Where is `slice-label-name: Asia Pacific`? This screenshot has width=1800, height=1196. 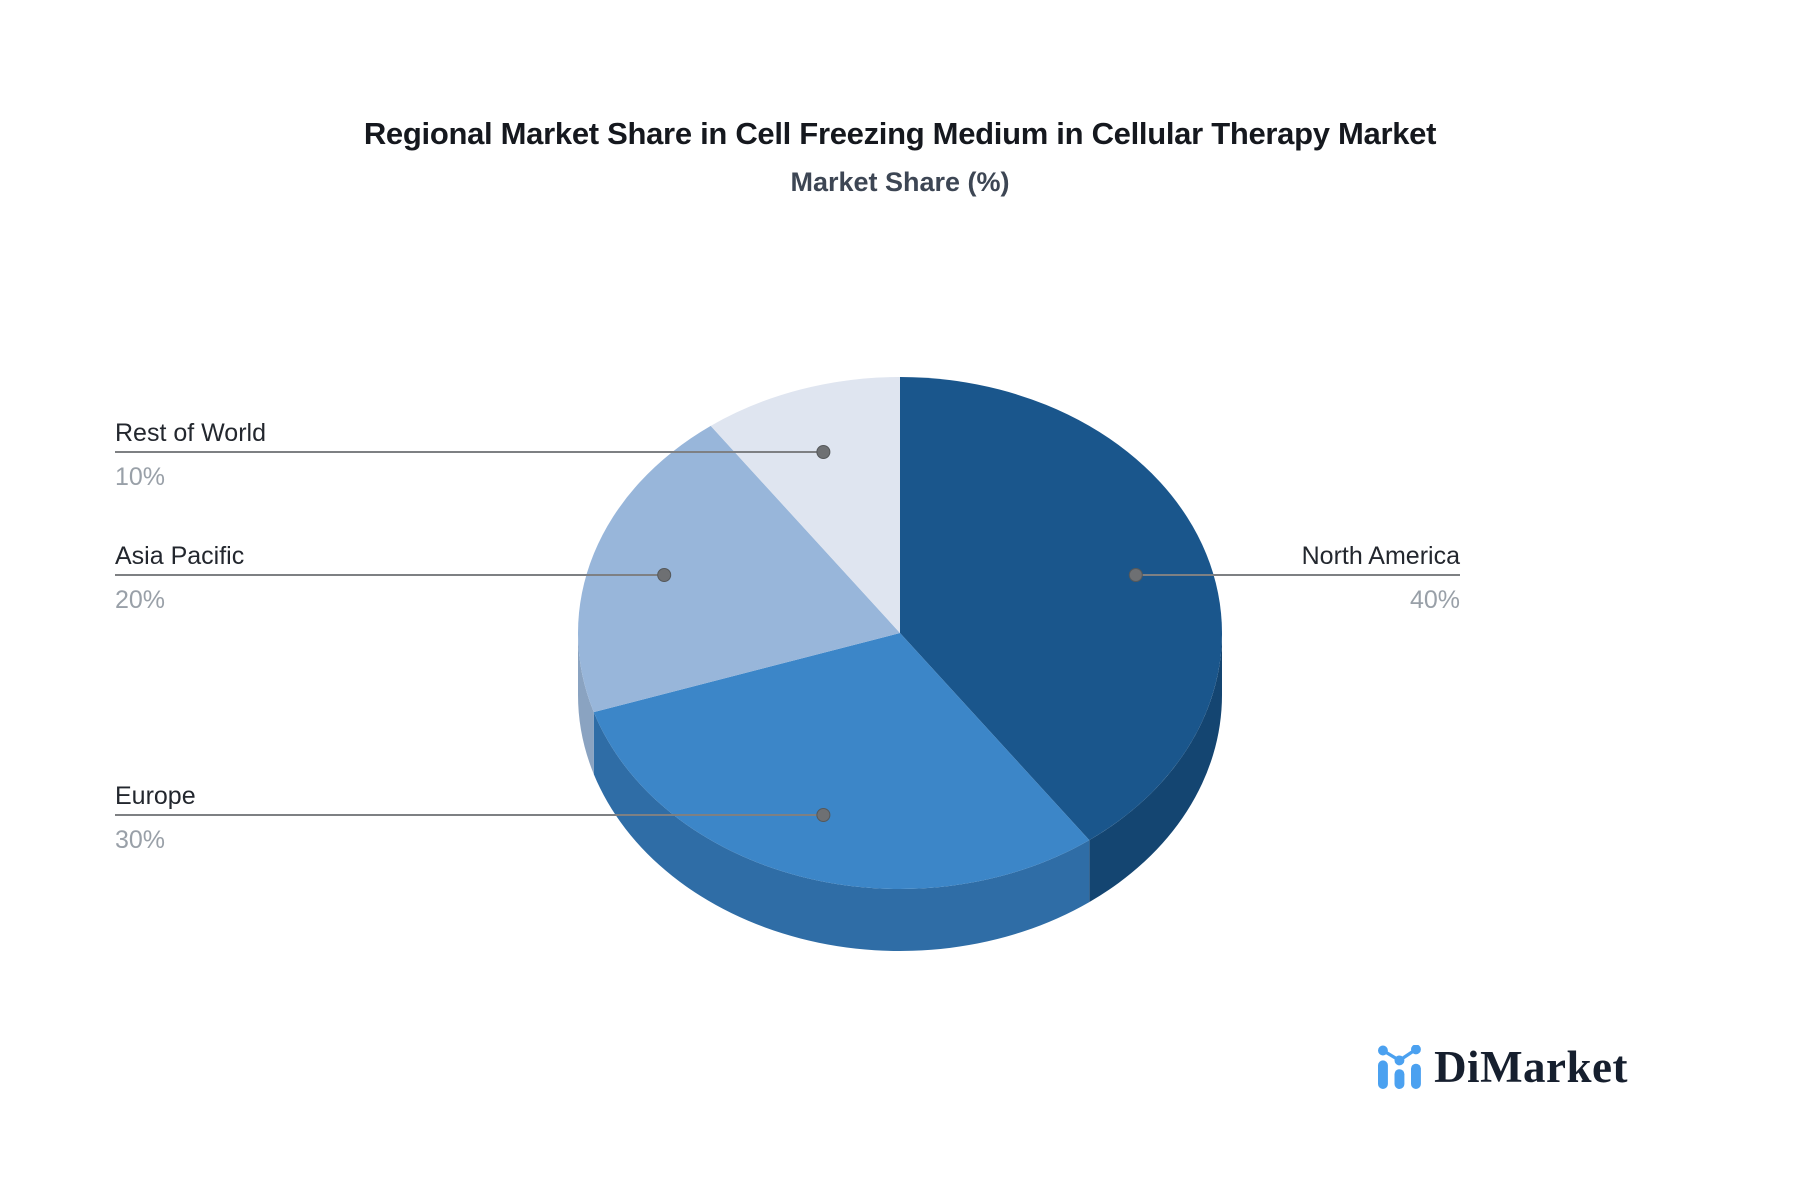 slice-label-name: Asia Pacific is located at coordinates (180, 556).